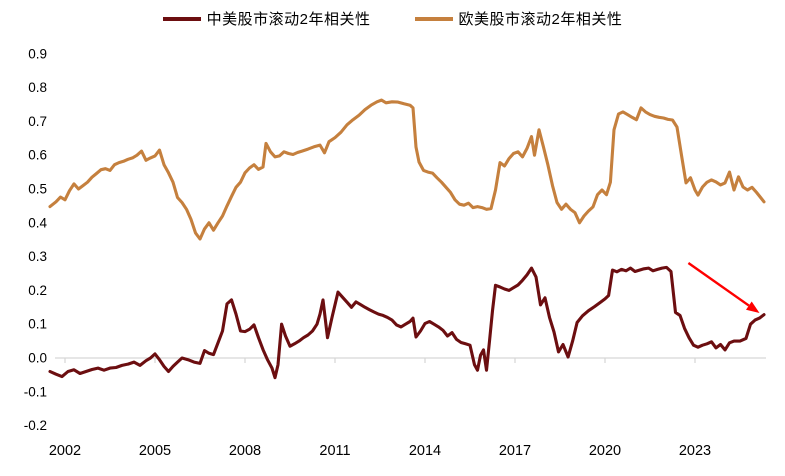 The width and height of the screenshot is (785, 476). Describe the element at coordinates (718, 284) in the screenshot. I see `annotation-arrow-shaft` at that location.